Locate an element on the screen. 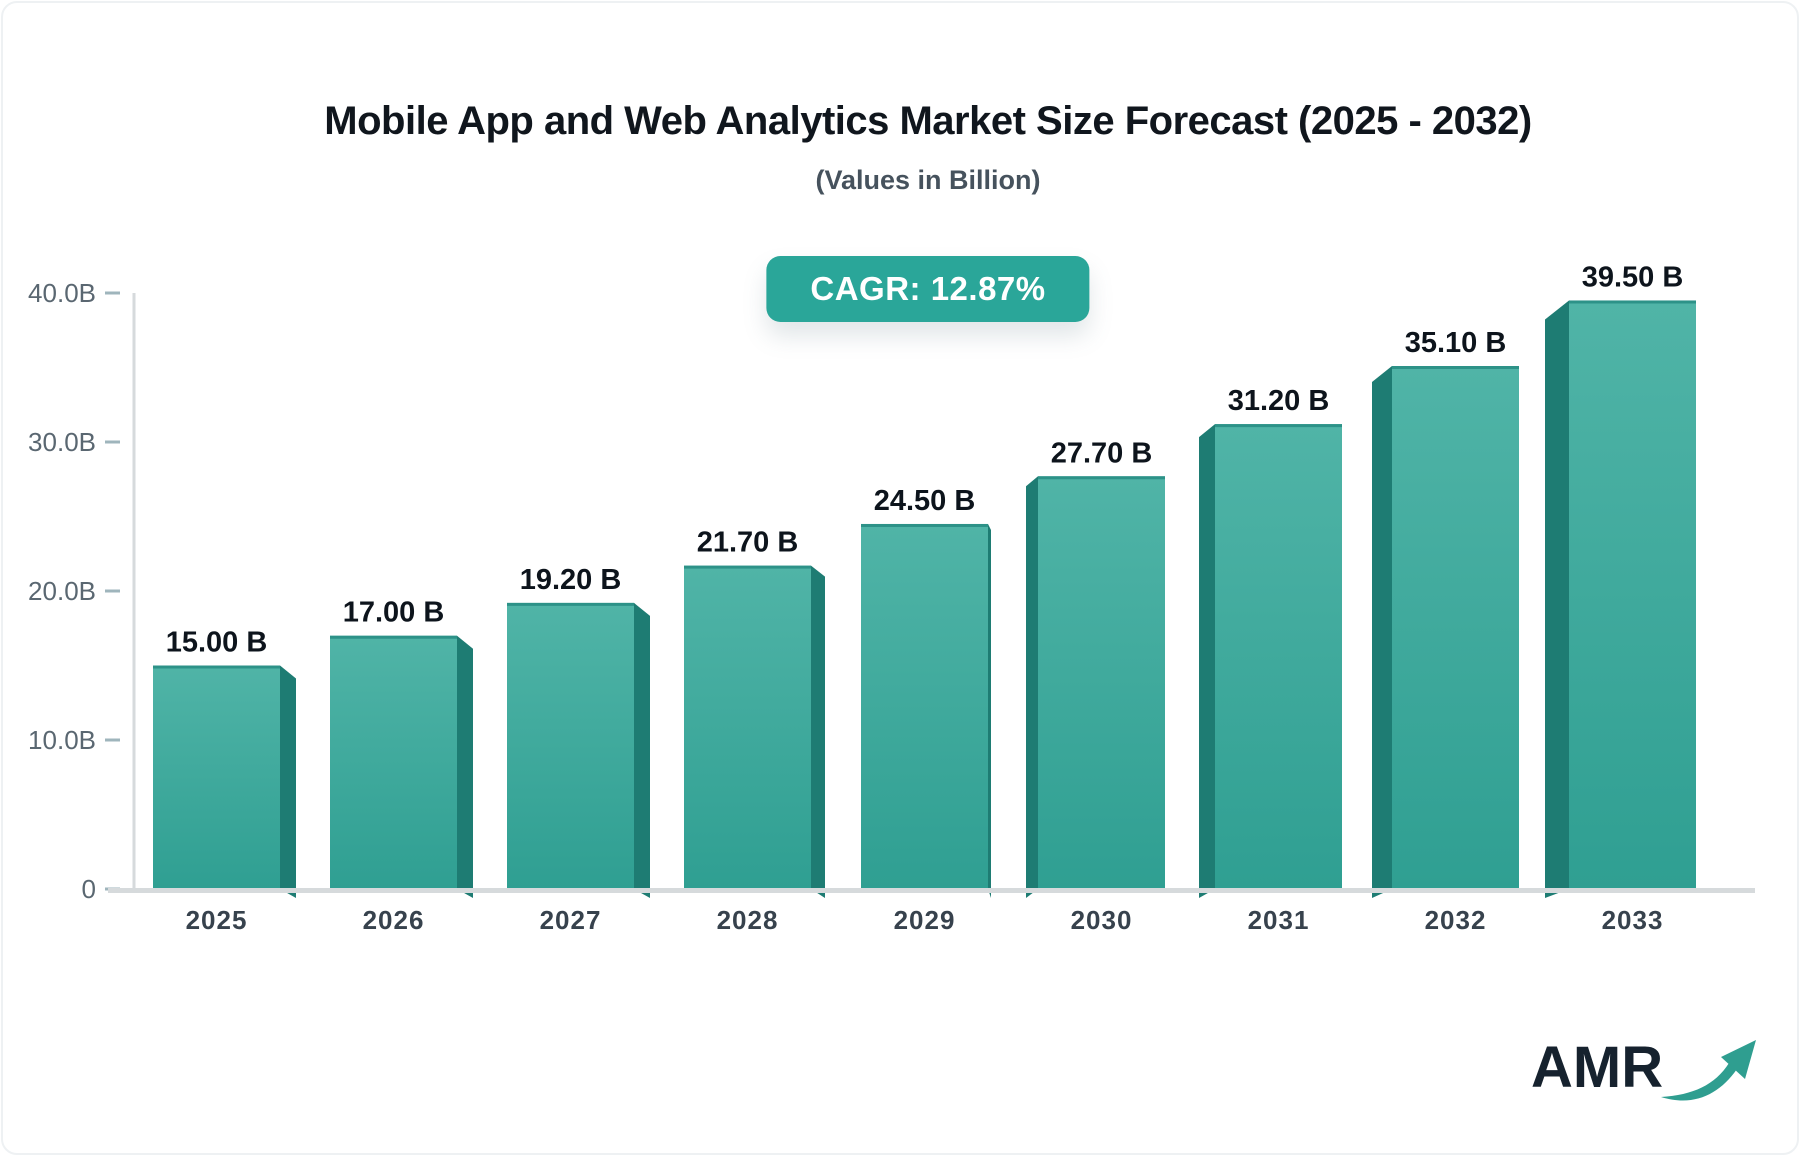 The width and height of the screenshot is (1800, 1157). x-label-2027: 2027 is located at coordinates (571, 920).